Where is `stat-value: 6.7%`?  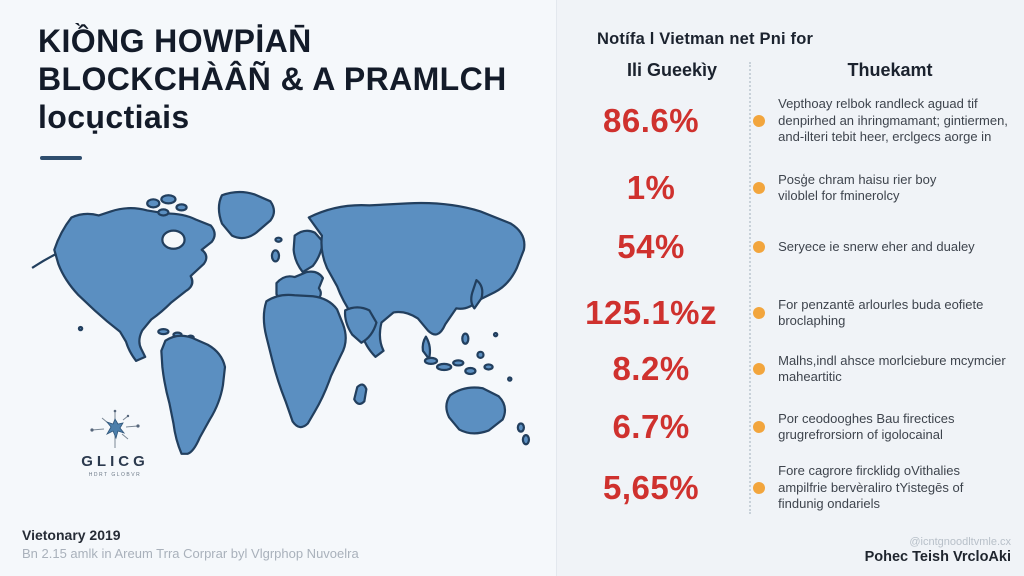 stat-value: 6.7% is located at coordinates (651, 426).